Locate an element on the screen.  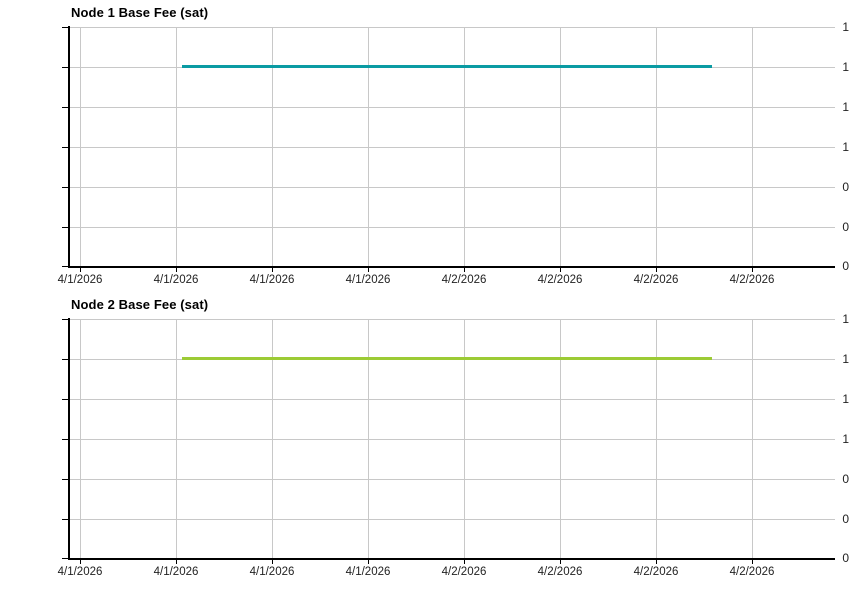
chart-title: Node 1 Base Fee (sat) is located at coordinates (140, 12).